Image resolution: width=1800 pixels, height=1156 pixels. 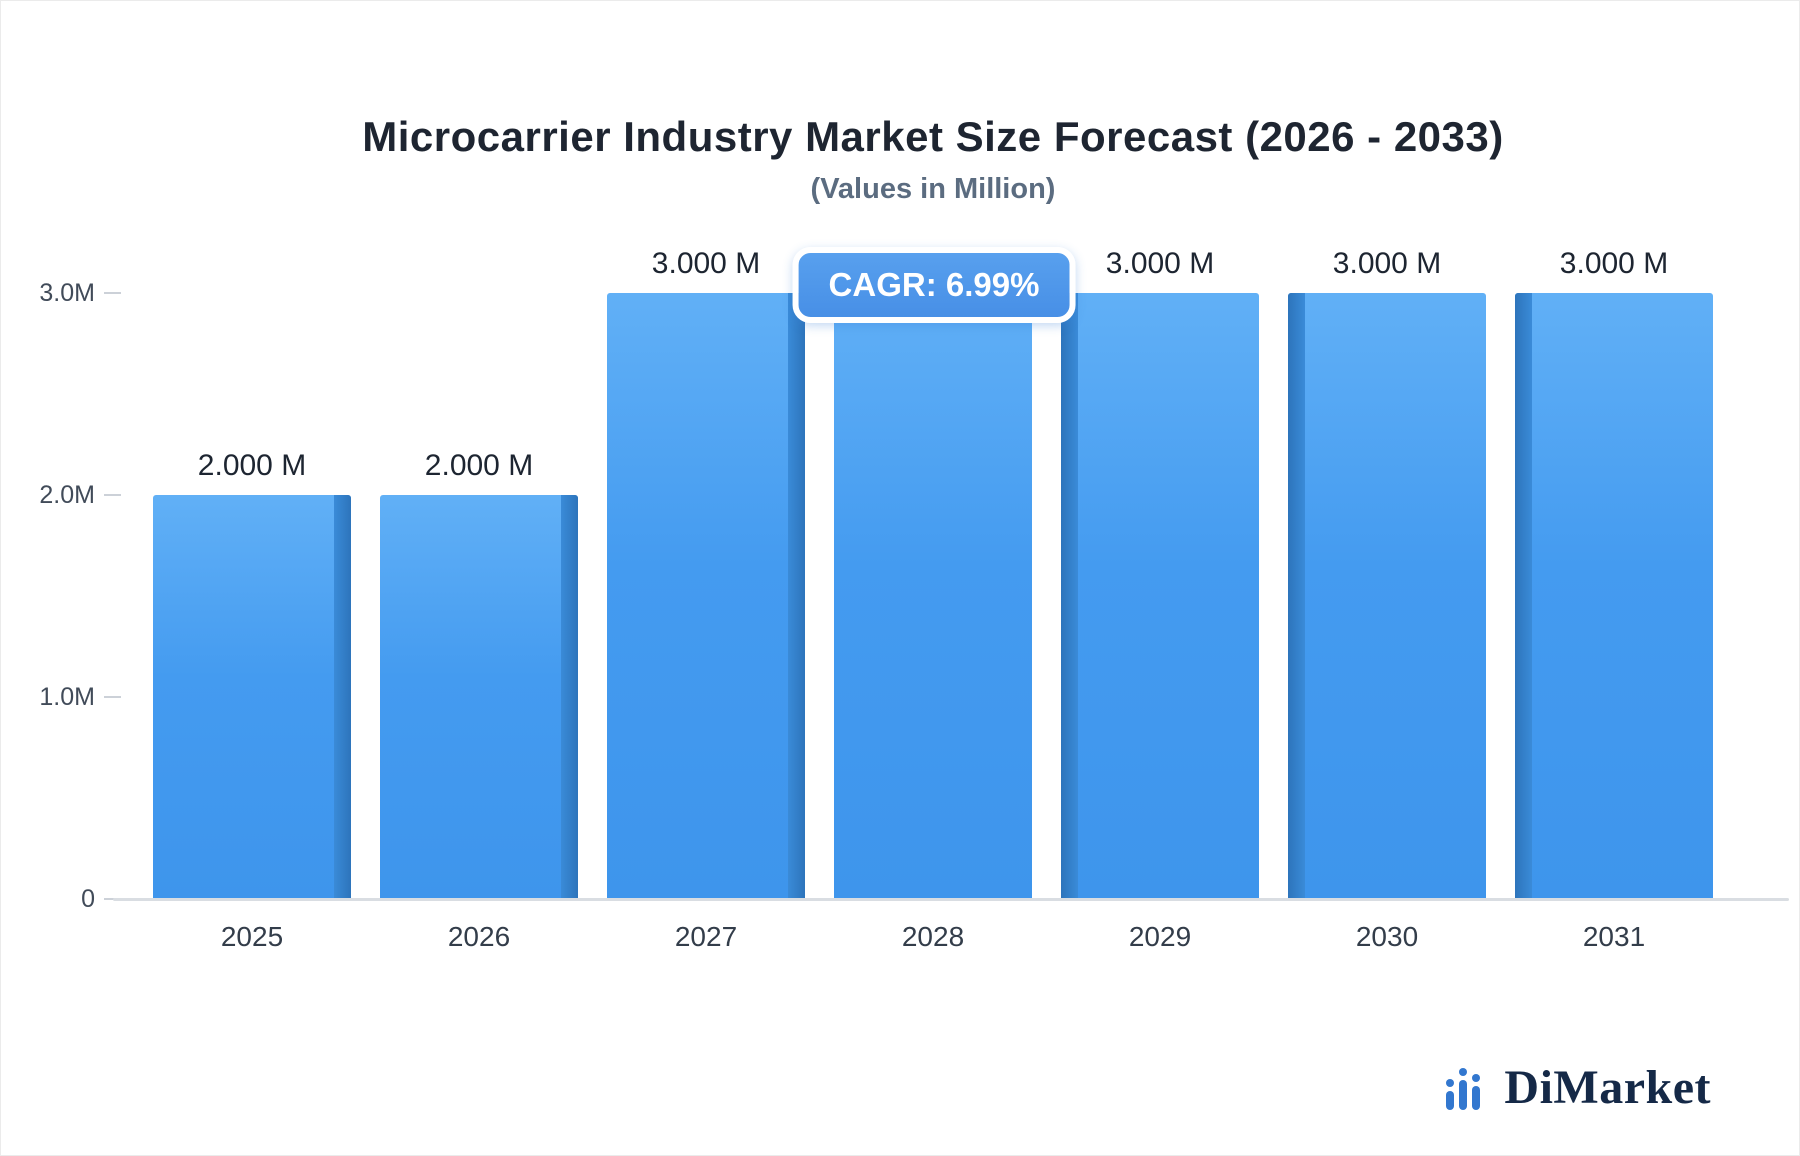 What do you see at coordinates (1387, 936) in the screenshot?
I see `x-axis-label: 2030` at bounding box center [1387, 936].